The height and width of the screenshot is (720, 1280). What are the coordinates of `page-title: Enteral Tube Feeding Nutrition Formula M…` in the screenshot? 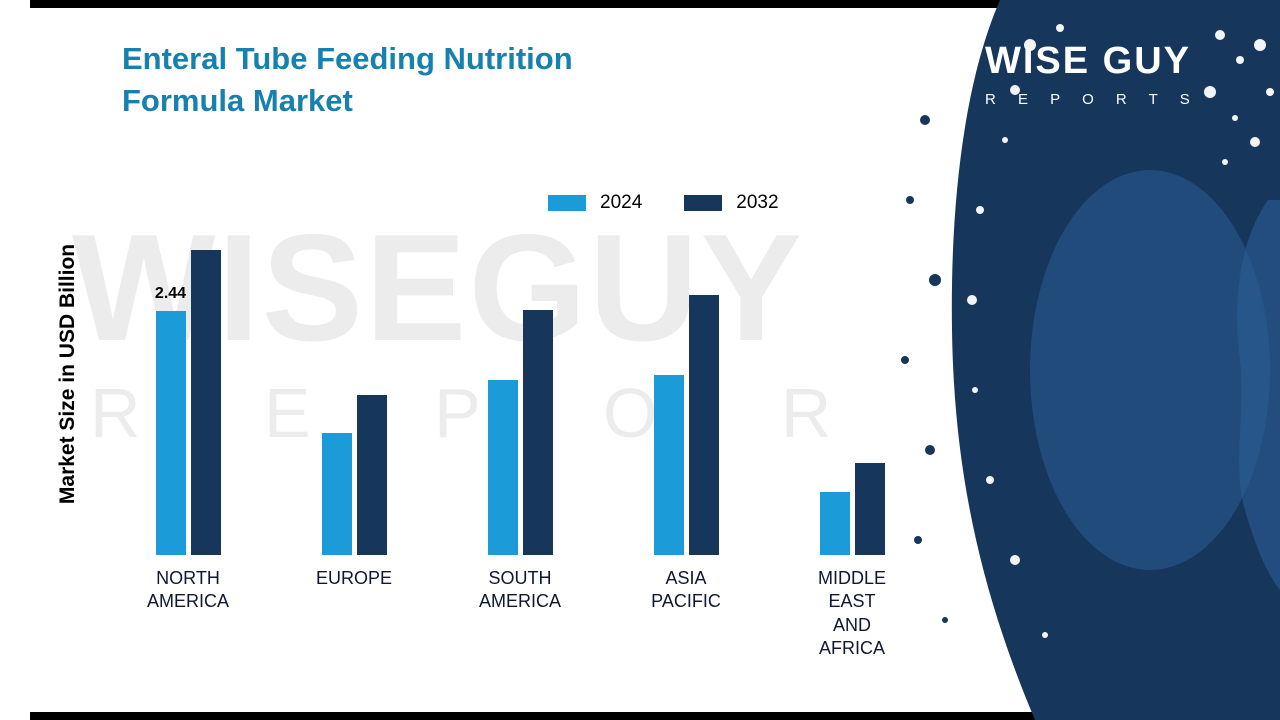 It's located at (347, 79).